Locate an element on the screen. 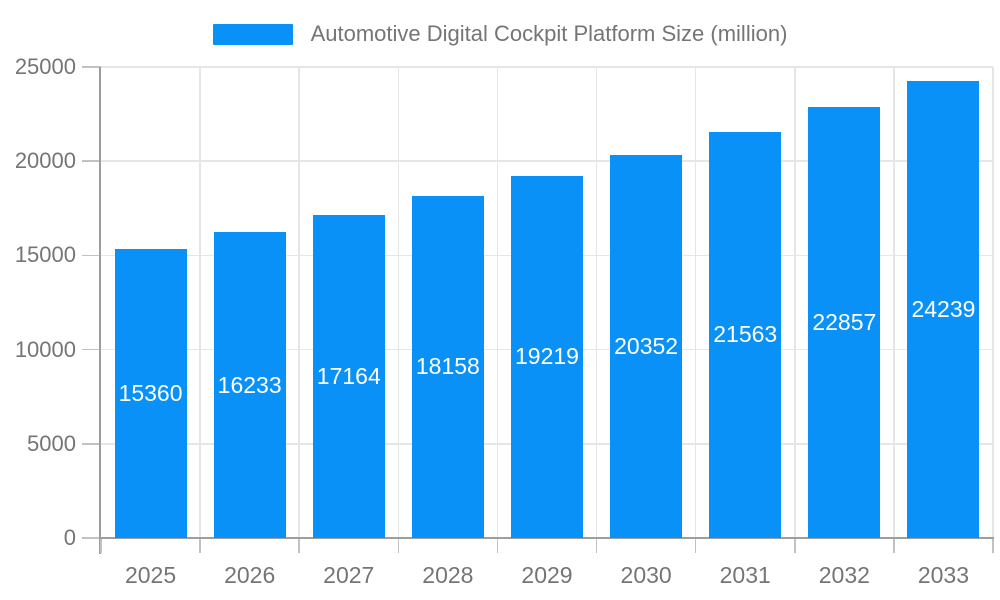  bar-value-label: 18158 is located at coordinates (447, 366).